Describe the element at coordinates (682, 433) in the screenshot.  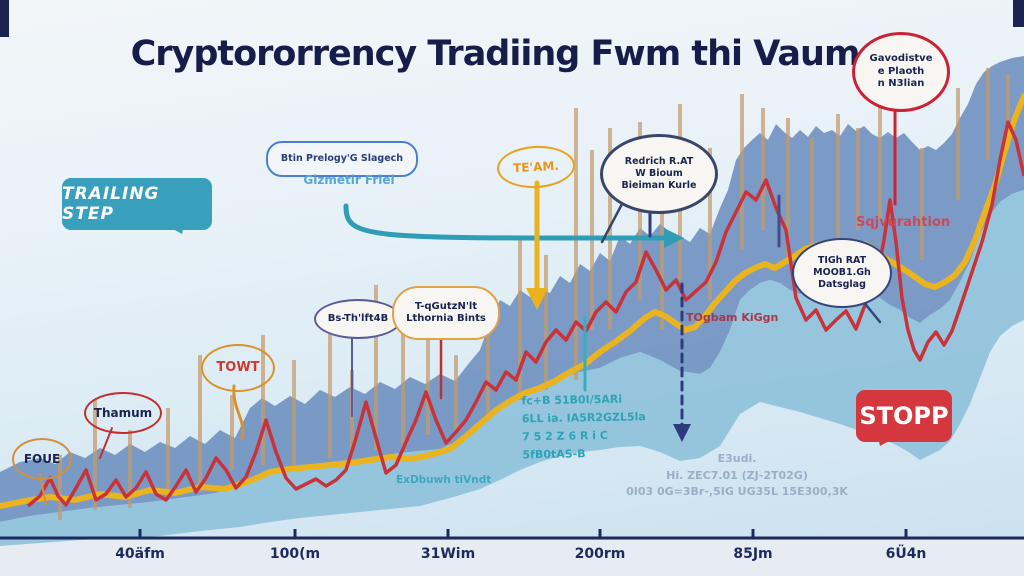
I see `navy-dashed-down-arrow-head` at that location.